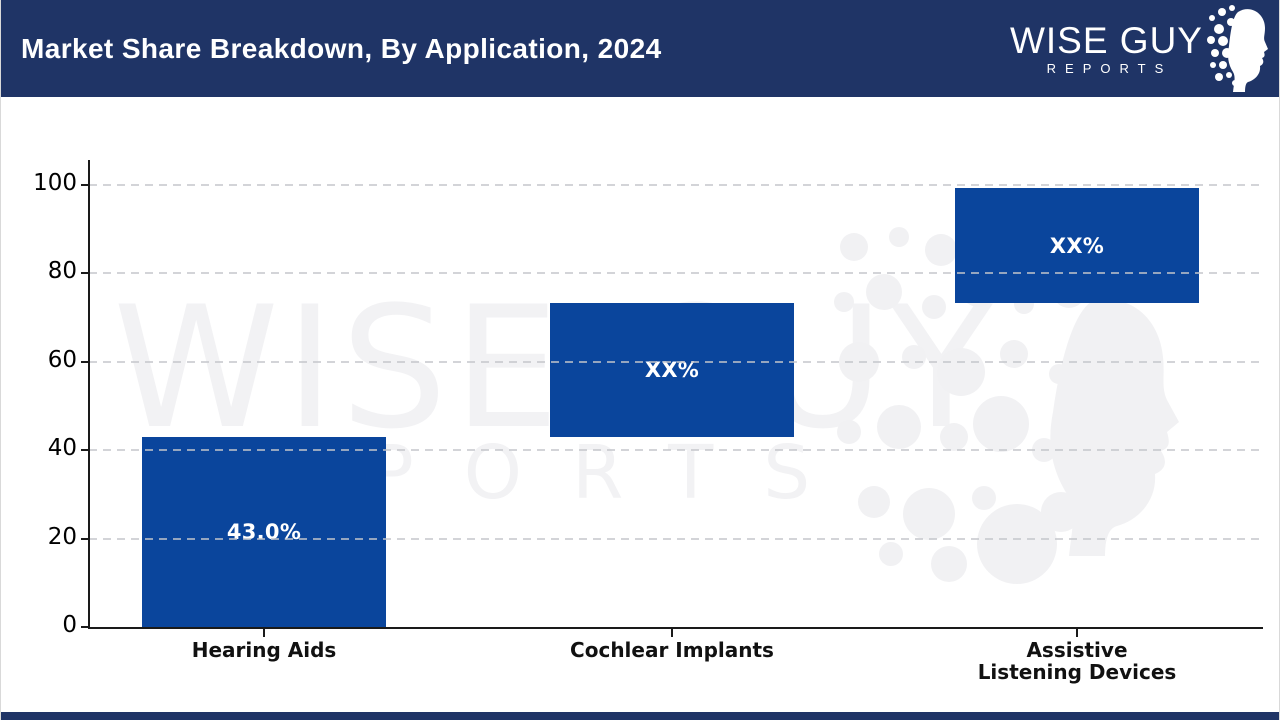 This screenshot has height=720, width=1280. I want to click on bar-value-label: 43.0%, so click(264, 531).